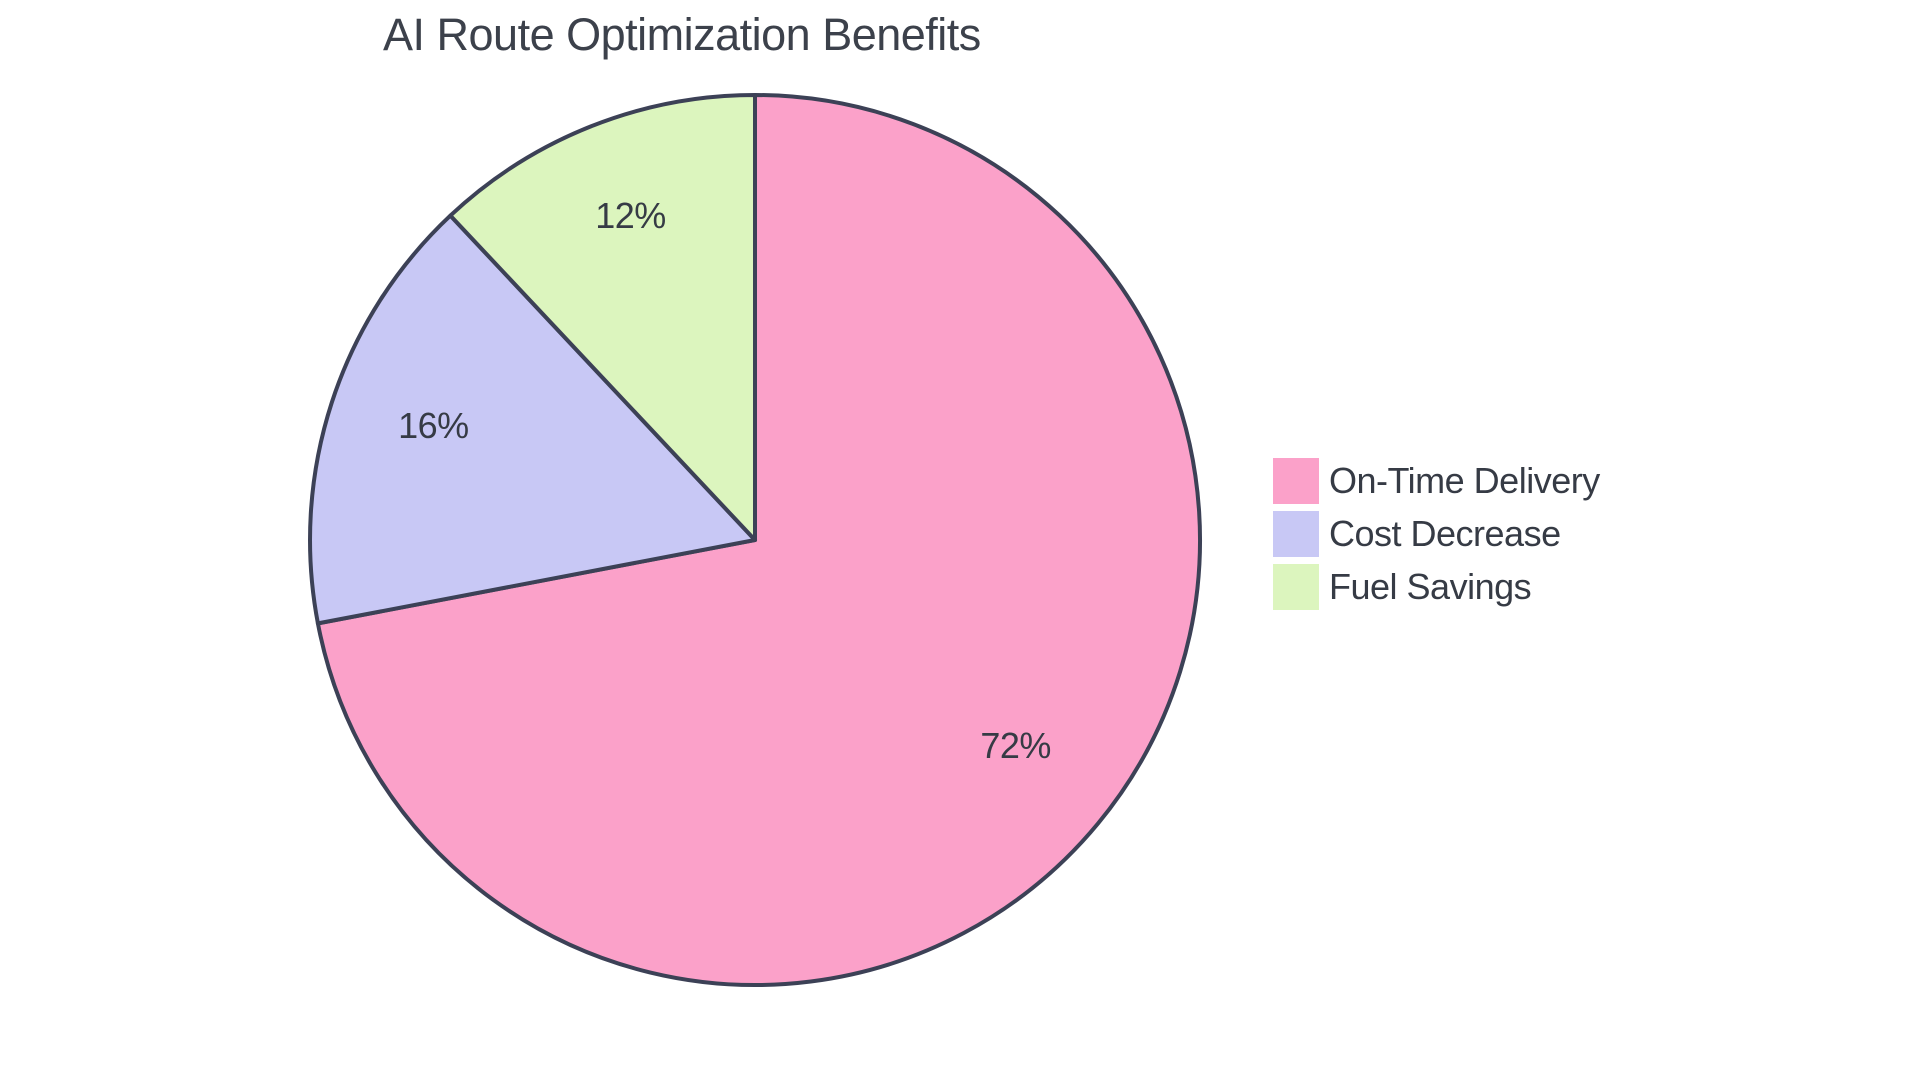  I want to click on legend-item: On-Time Delivery, so click(1436, 481).